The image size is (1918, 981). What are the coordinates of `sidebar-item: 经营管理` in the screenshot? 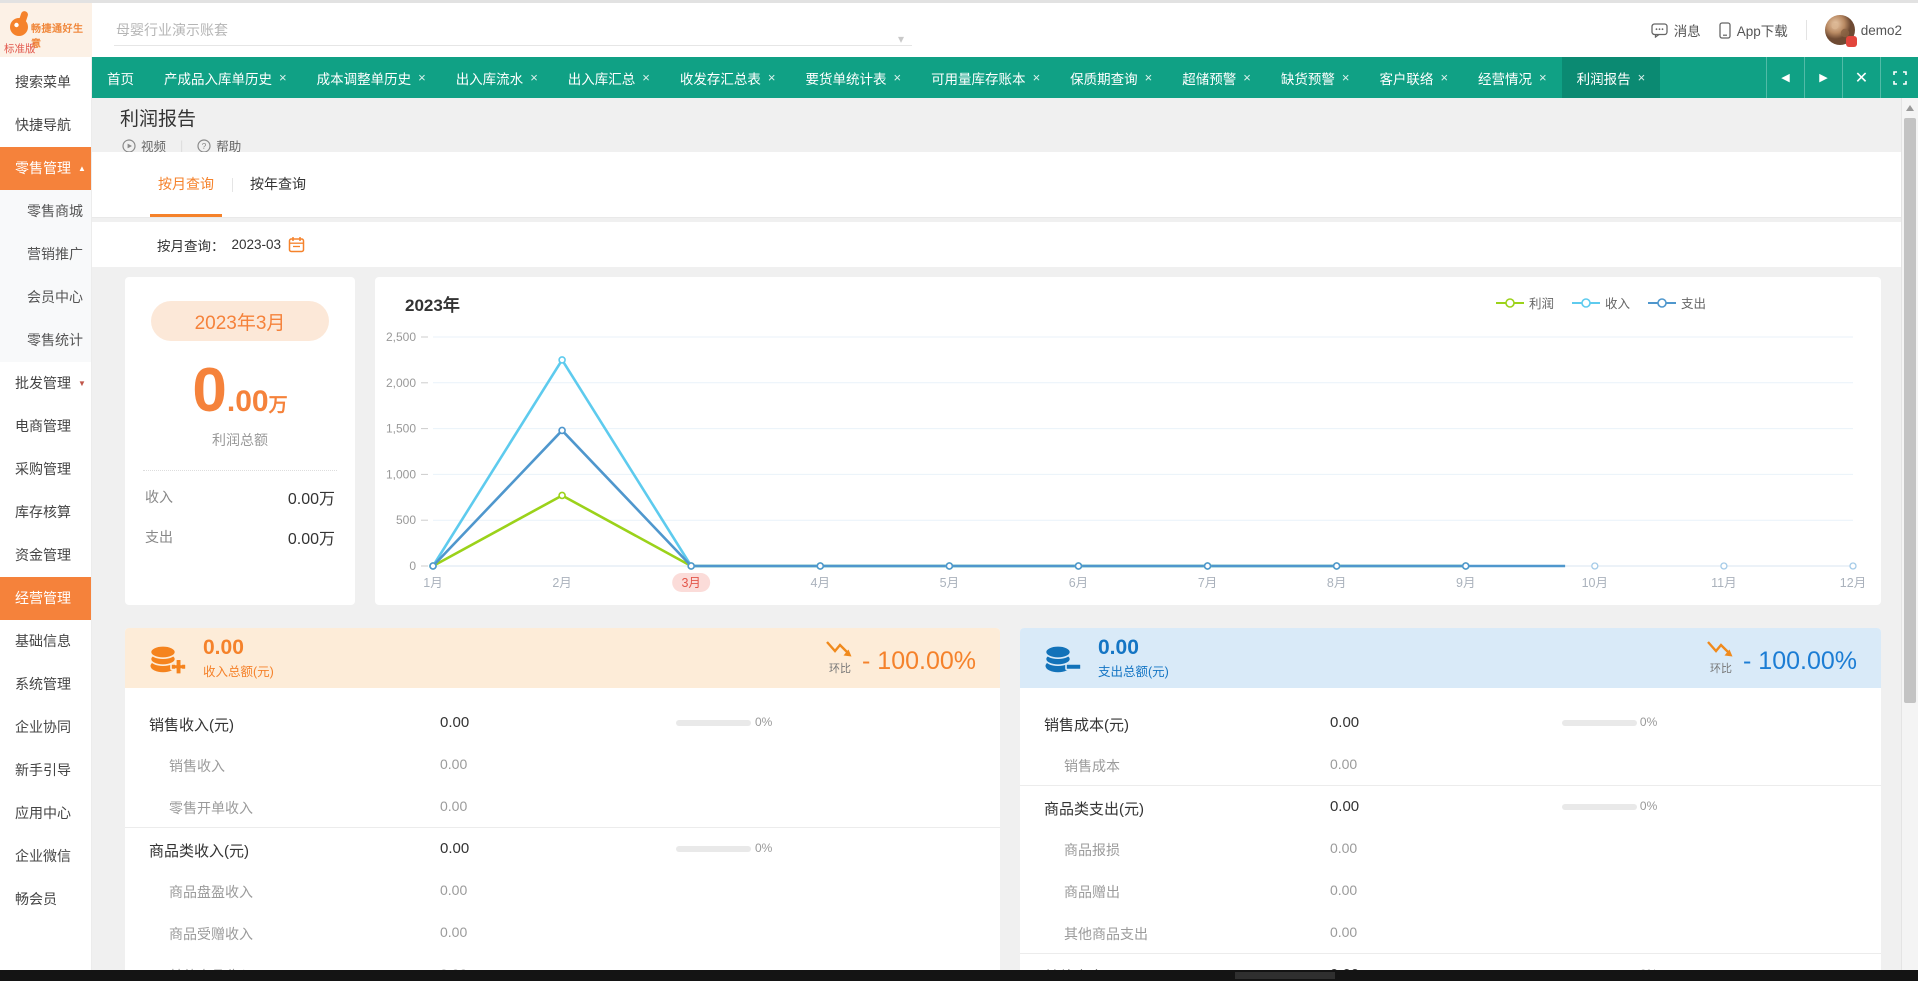 It's located at (45, 598).